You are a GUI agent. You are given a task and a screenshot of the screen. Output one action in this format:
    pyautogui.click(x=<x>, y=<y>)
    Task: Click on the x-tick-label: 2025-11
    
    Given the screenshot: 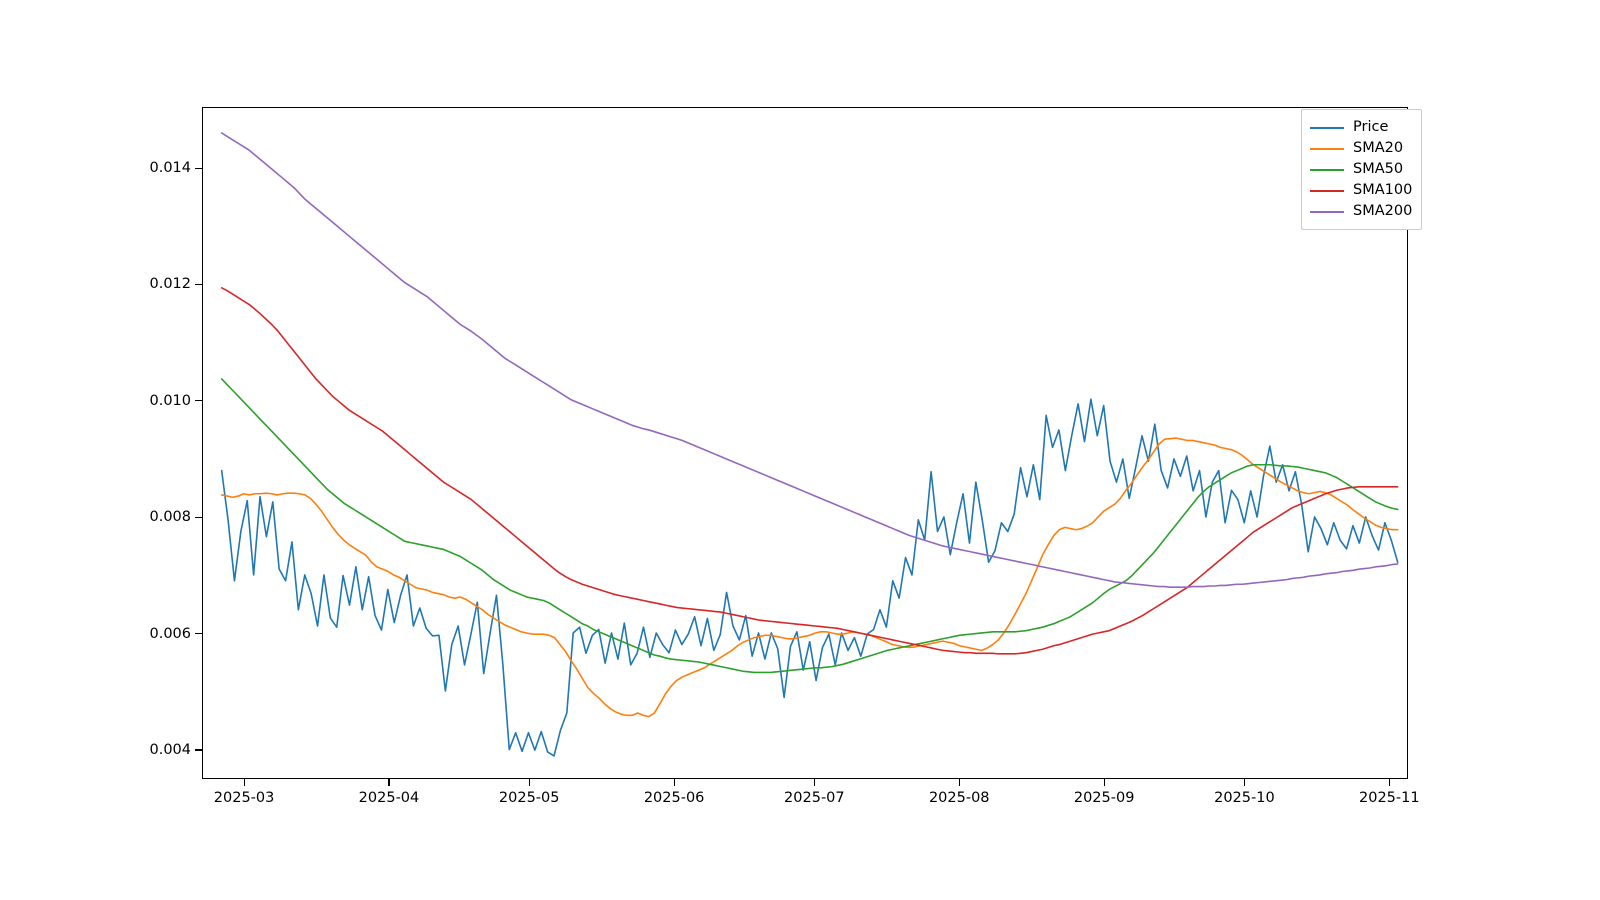 What is the action you would take?
    pyautogui.click(x=1389, y=798)
    